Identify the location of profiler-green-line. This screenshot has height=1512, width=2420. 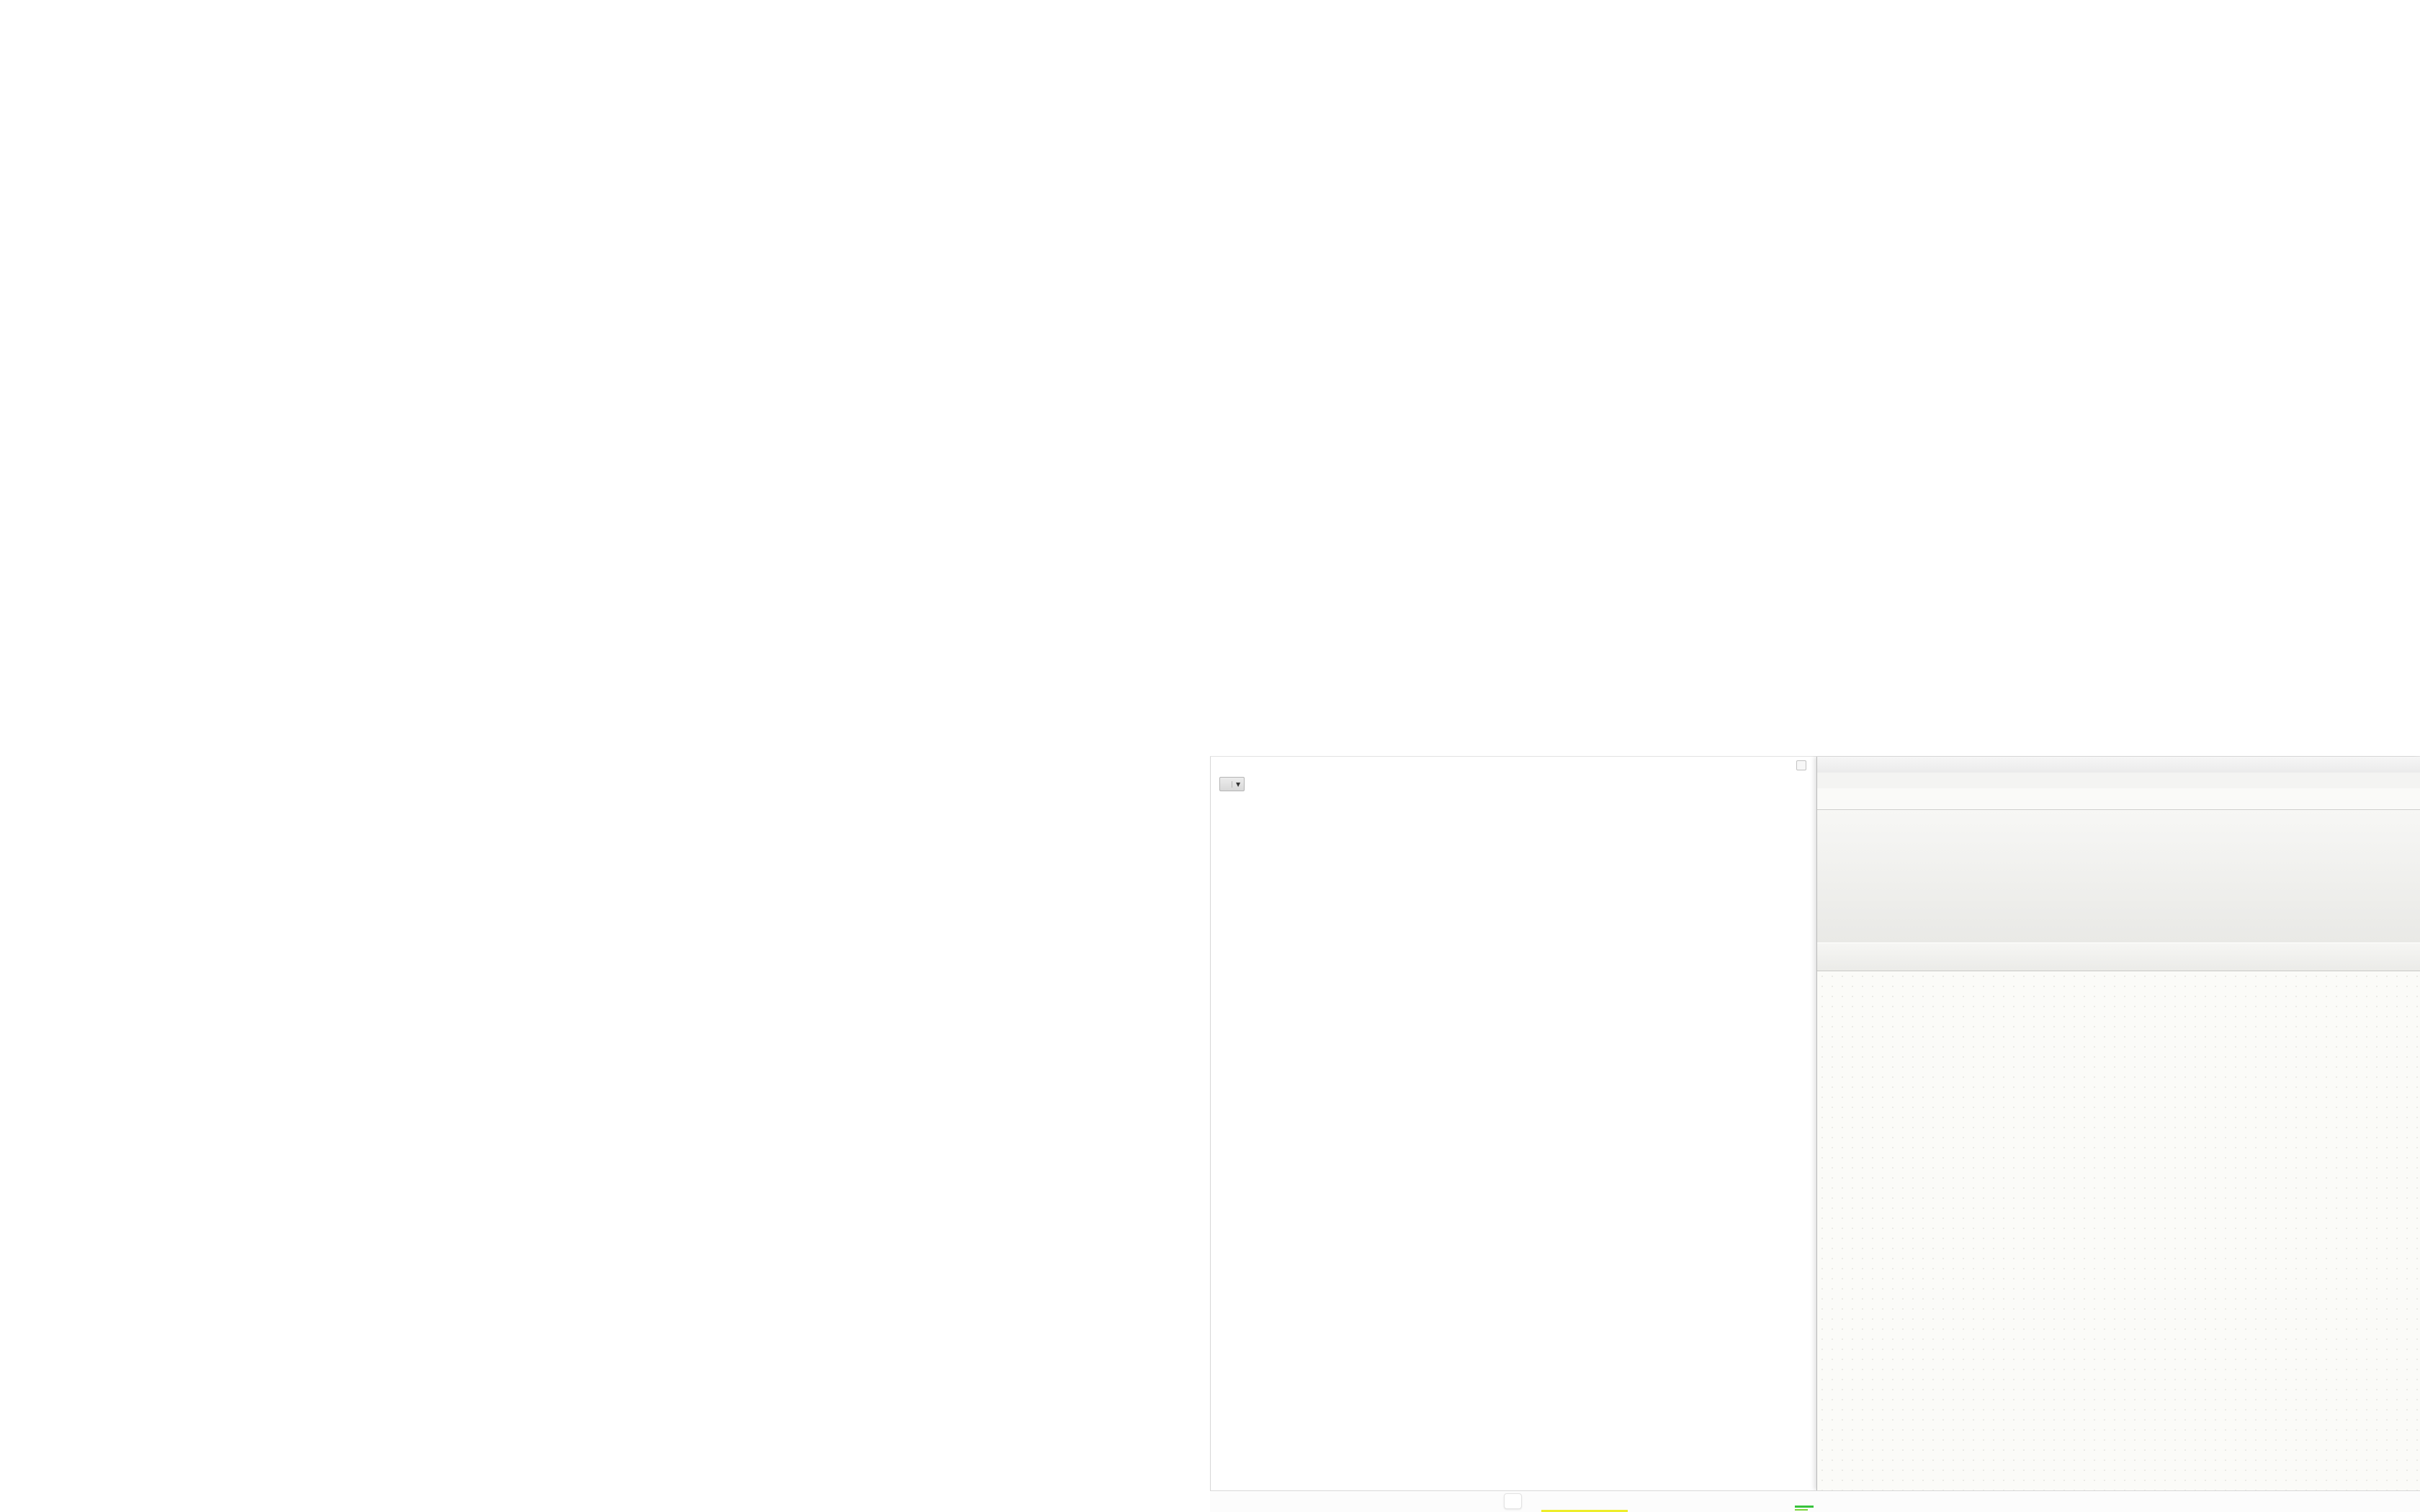
(1804, 1507).